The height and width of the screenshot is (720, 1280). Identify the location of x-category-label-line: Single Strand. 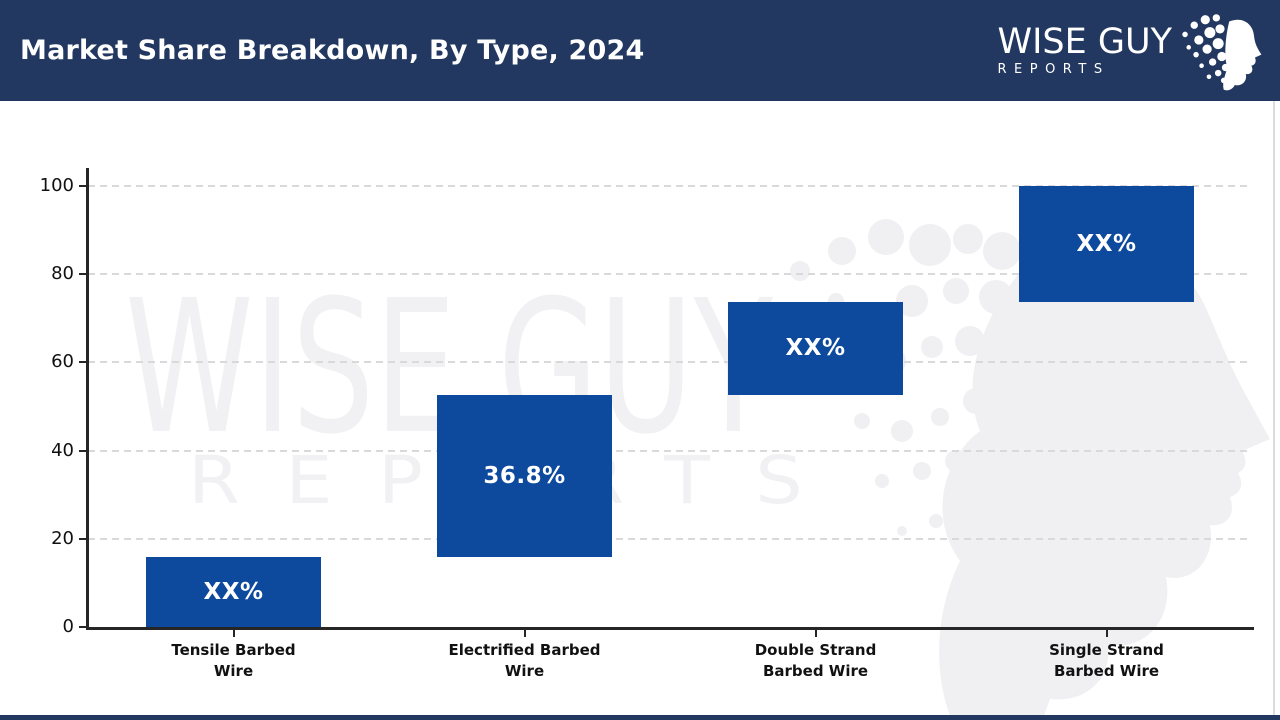
(1106, 650).